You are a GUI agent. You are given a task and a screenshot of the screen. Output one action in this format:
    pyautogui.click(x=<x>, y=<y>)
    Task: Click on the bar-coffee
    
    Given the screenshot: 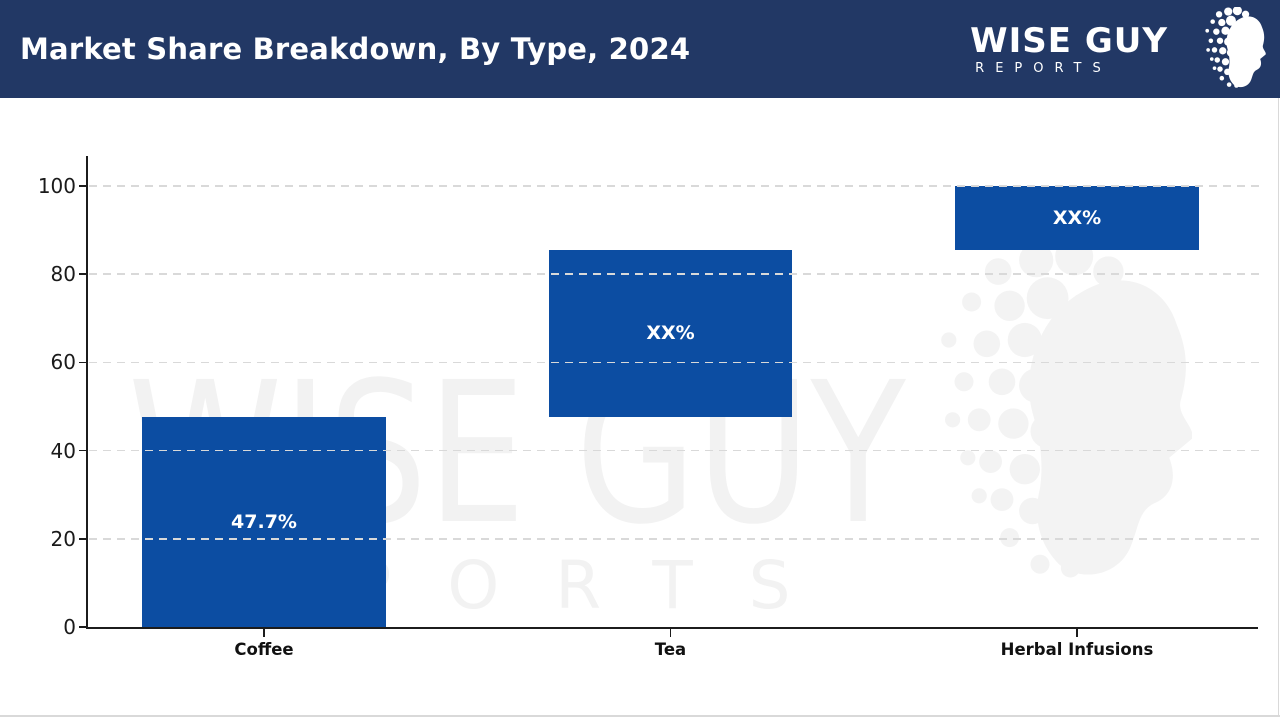 What is the action you would take?
    pyautogui.click(x=264, y=521)
    